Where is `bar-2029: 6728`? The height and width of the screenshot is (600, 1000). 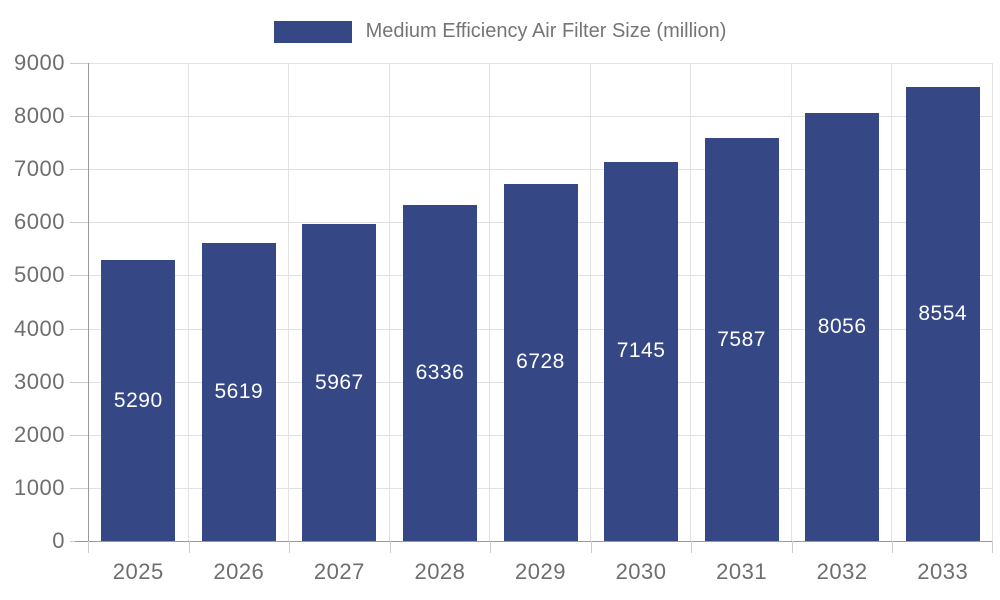 bar-2029: 6728 is located at coordinates (540, 362).